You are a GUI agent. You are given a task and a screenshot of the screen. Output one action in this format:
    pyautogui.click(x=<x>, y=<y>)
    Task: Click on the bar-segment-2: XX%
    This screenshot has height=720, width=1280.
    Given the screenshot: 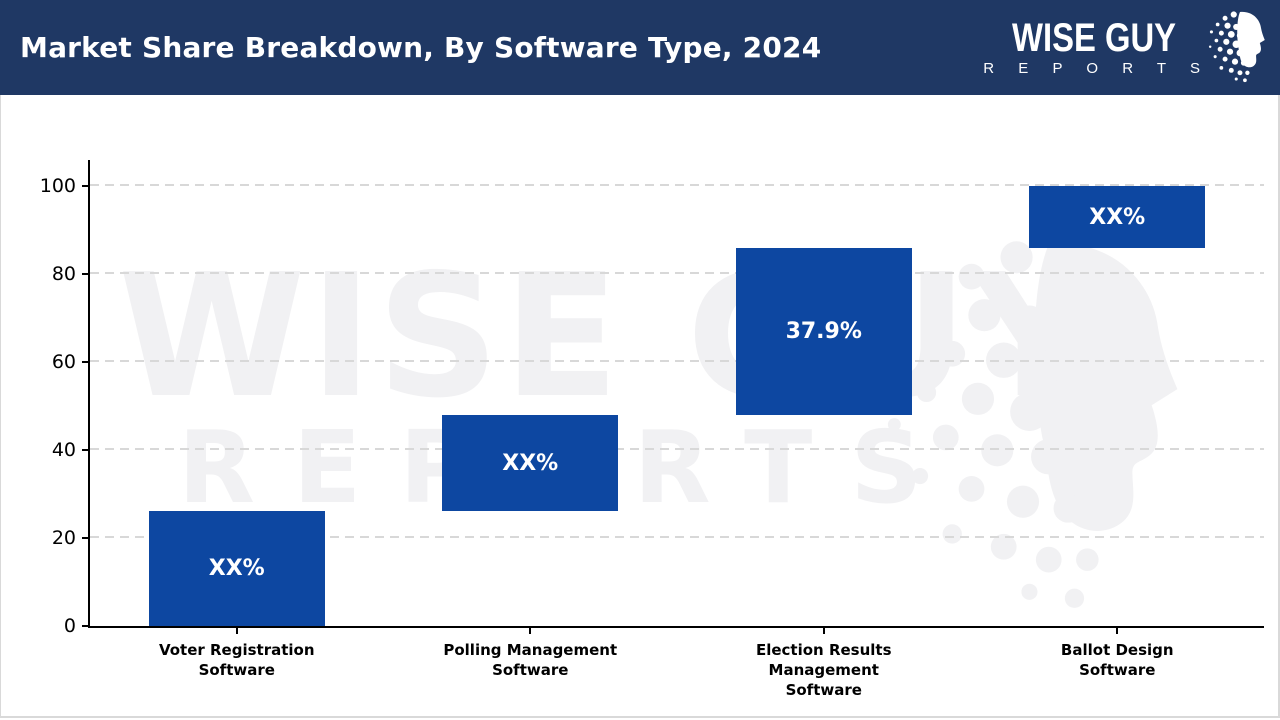 What is the action you would take?
    pyautogui.click(x=530, y=463)
    